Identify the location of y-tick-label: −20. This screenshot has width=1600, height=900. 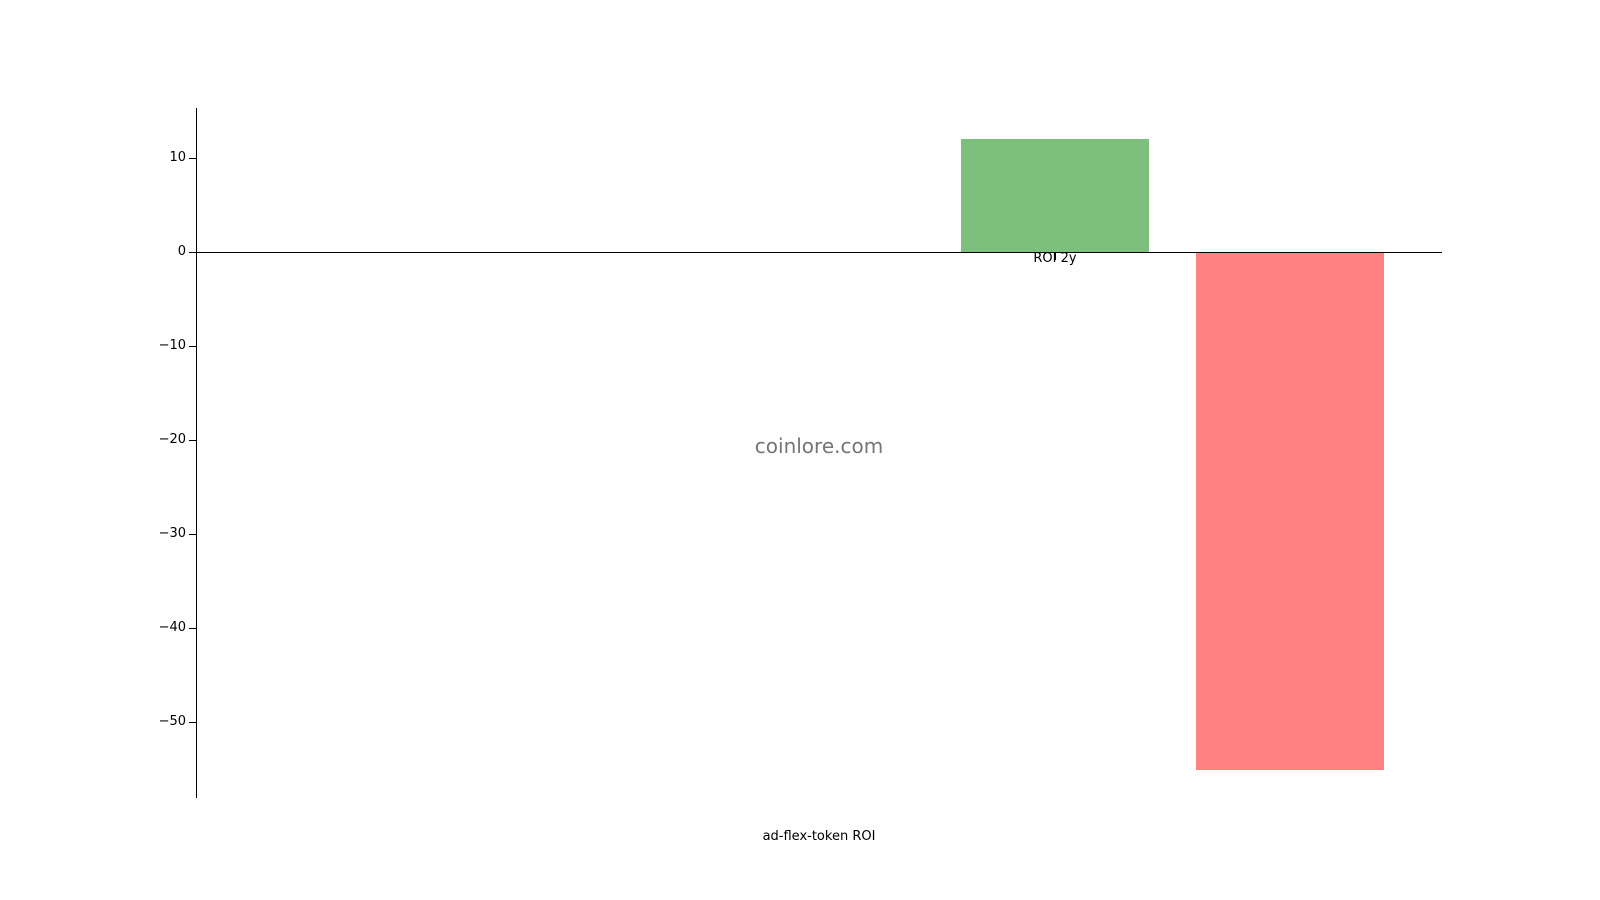
(172, 439).